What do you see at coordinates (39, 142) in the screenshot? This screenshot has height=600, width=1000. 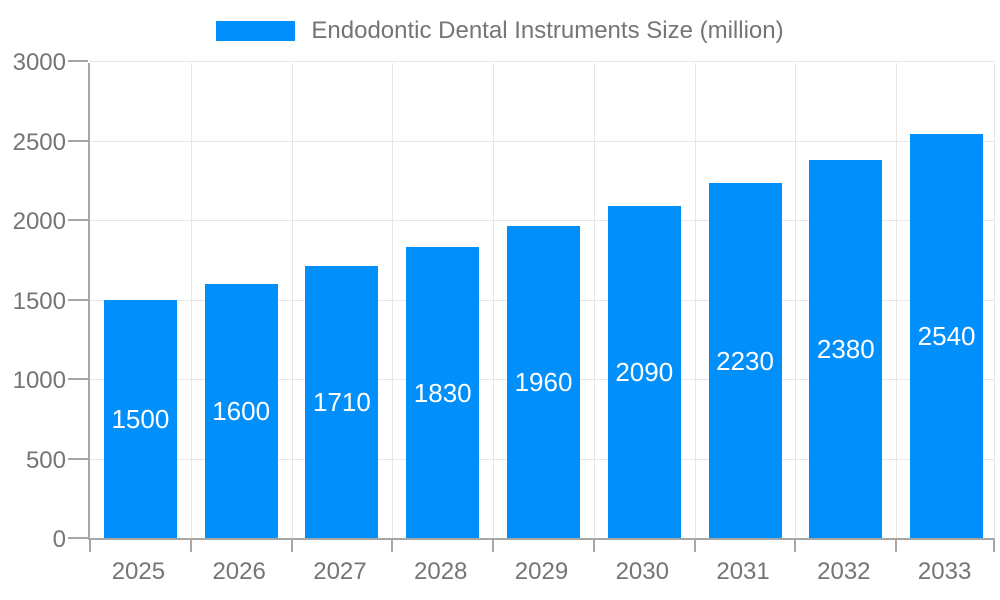 I see `y-axis-tick-label: 2500` at bounding box center [39, 142].